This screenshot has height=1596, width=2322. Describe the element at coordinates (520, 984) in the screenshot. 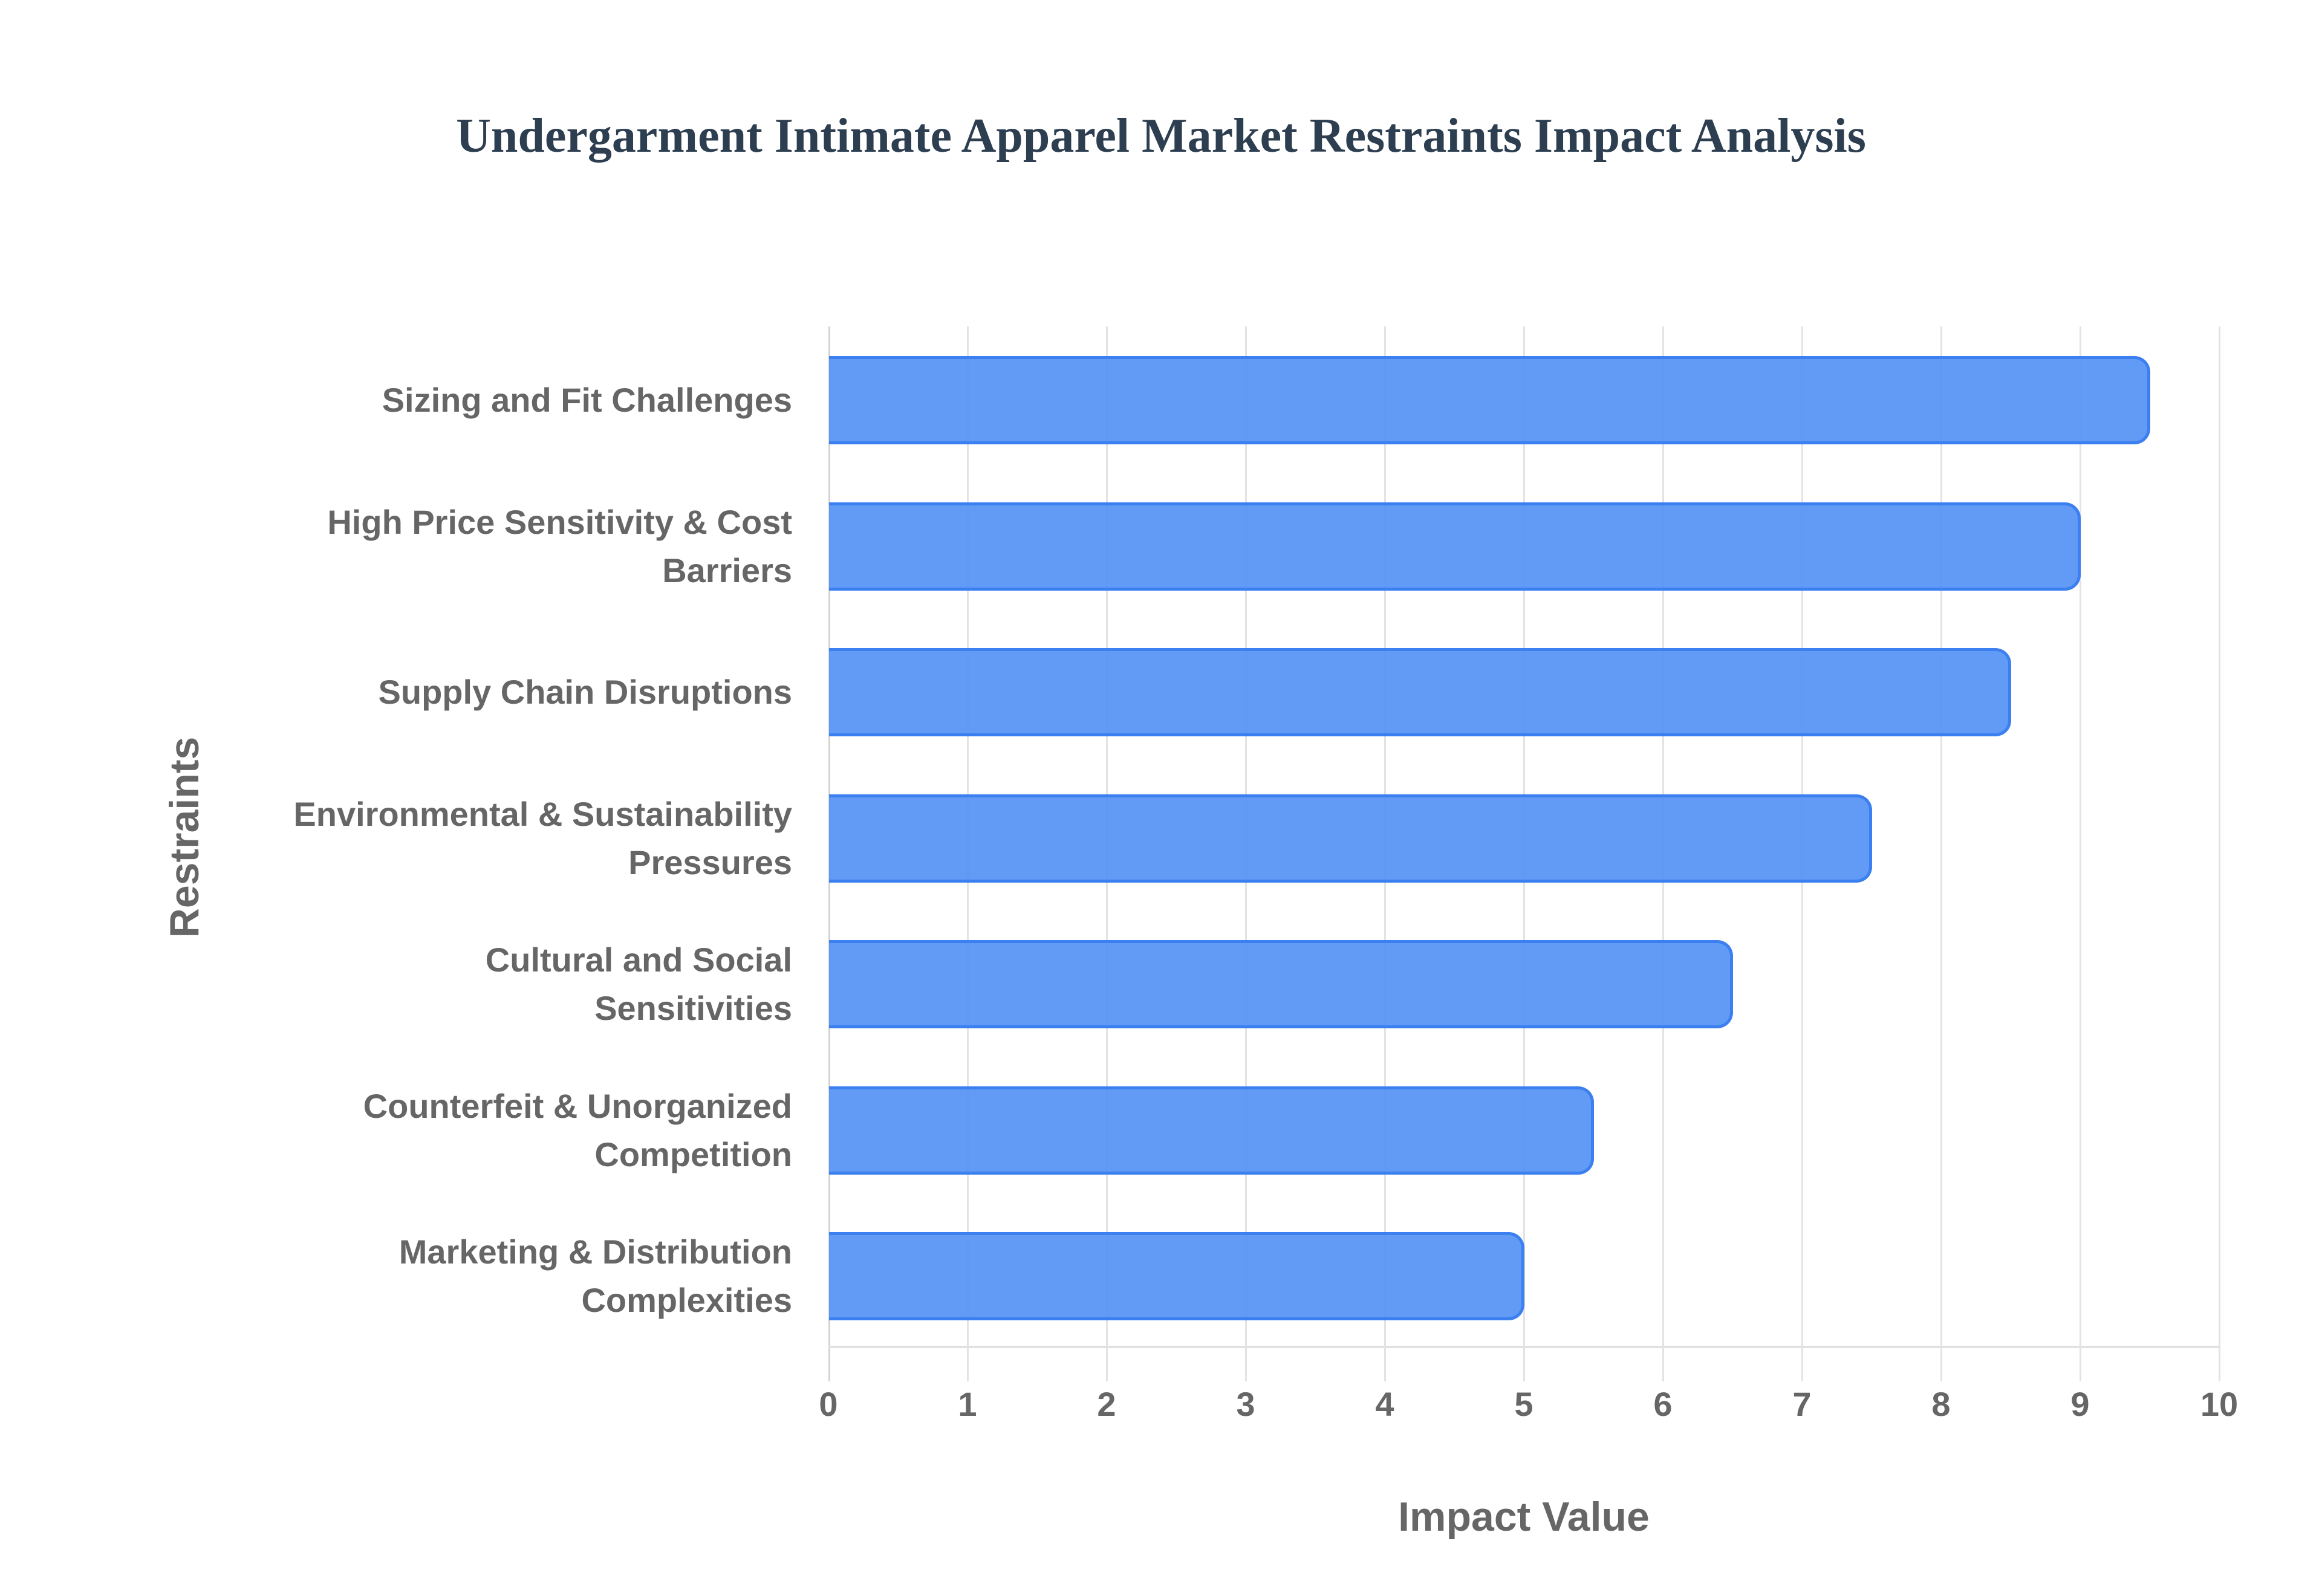

I see `y-tick-label: Cultural and Social Sensitivities` at that location.